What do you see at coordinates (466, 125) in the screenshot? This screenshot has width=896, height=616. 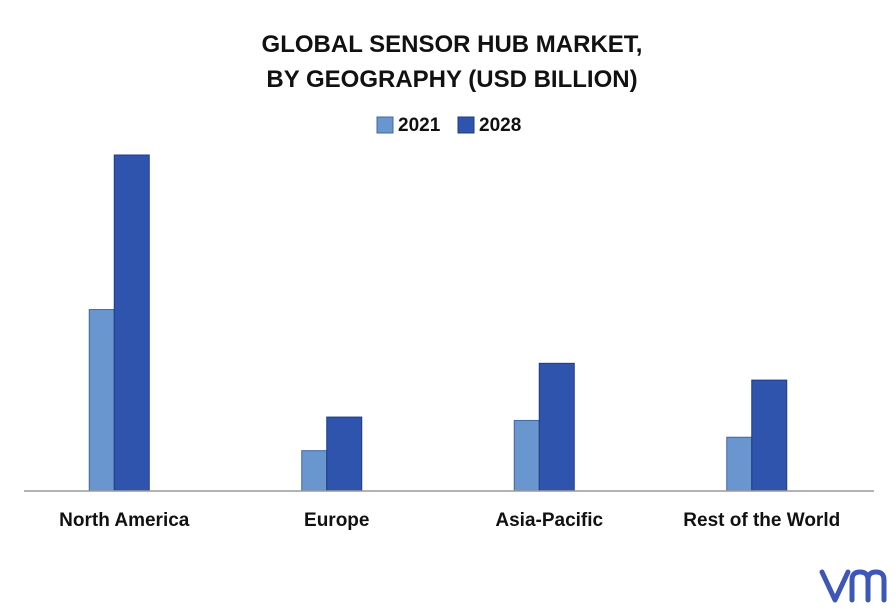 I see `legend-swatch-2028` at bounding box center [466, 125].